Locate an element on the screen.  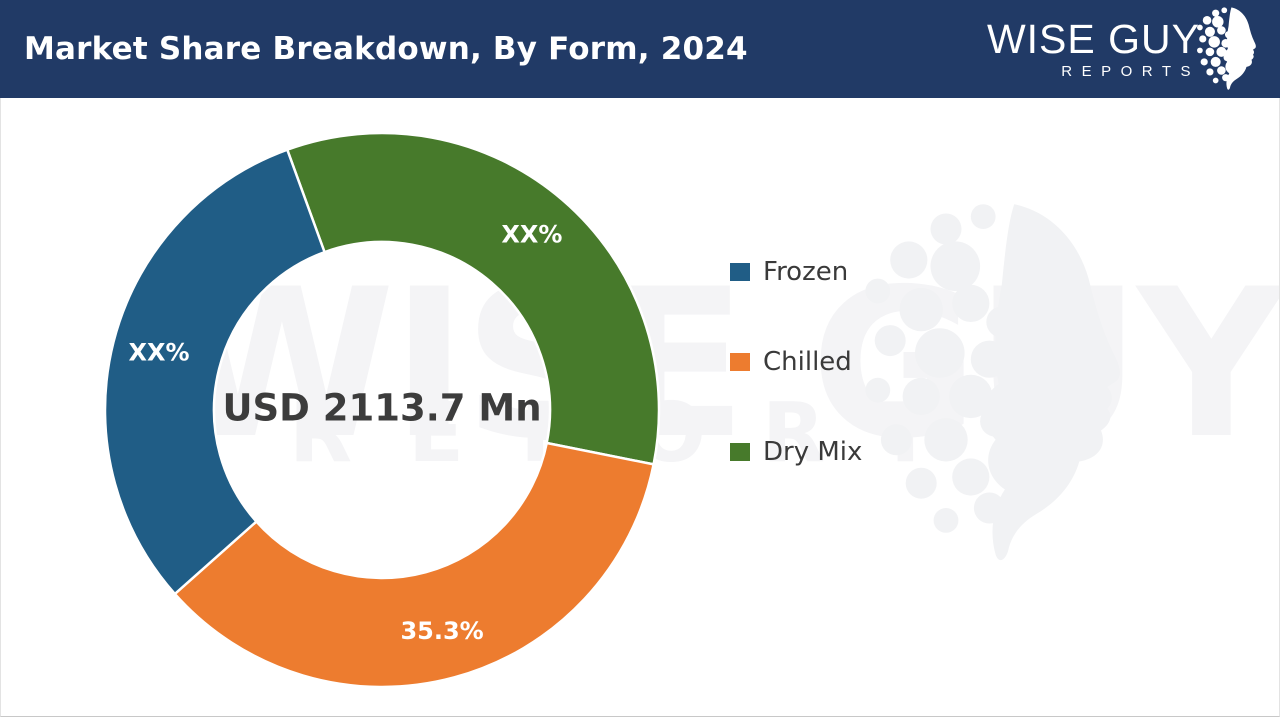
watermark-face-icon is located at coordinates (992, 382).